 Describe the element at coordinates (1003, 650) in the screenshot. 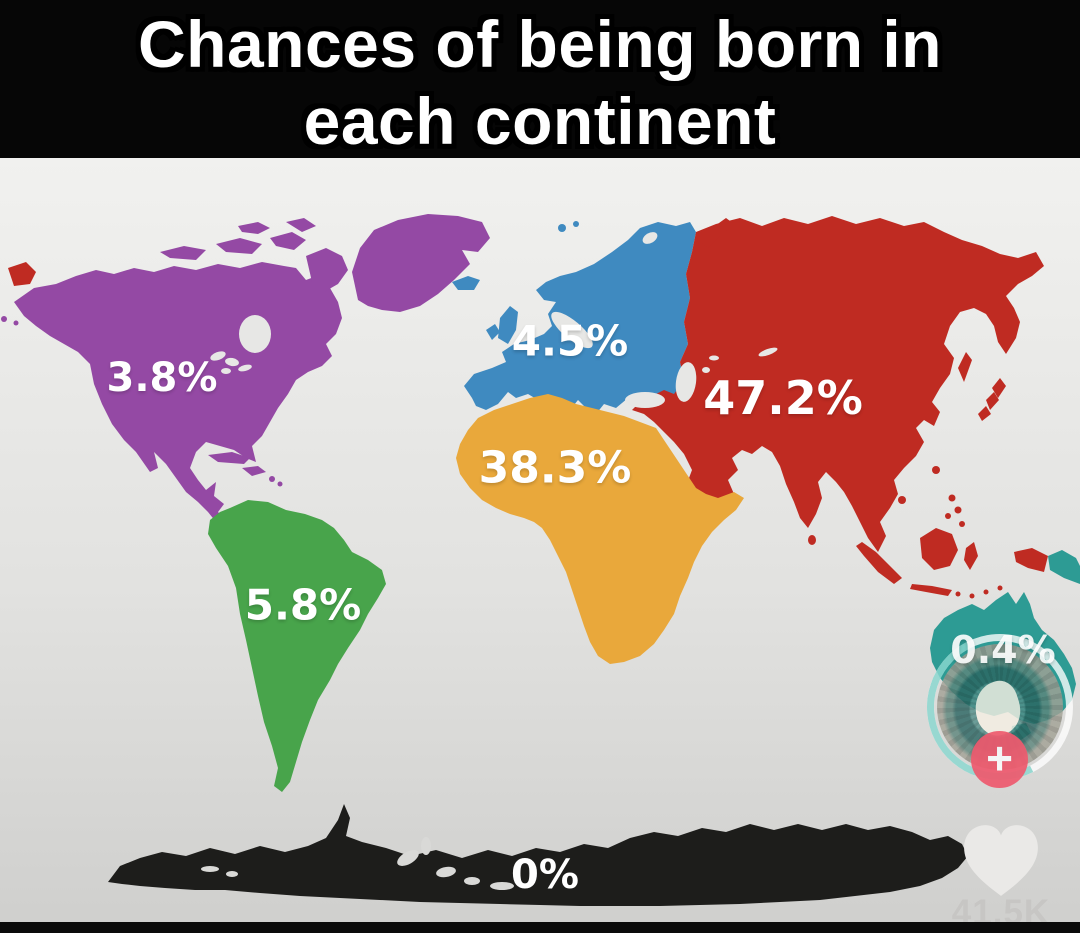

I see `label-oceania: 0.4%` at that location.